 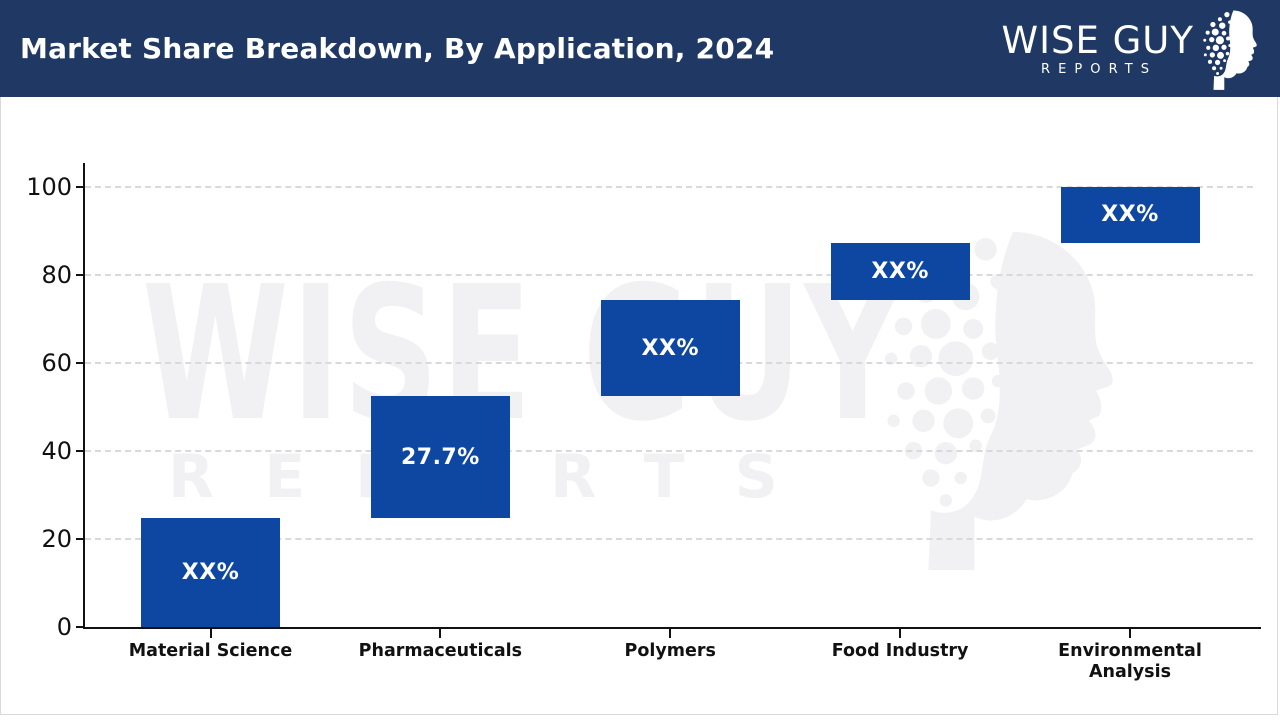 I want to click on x-axis-line, so click(x=672, y=628).